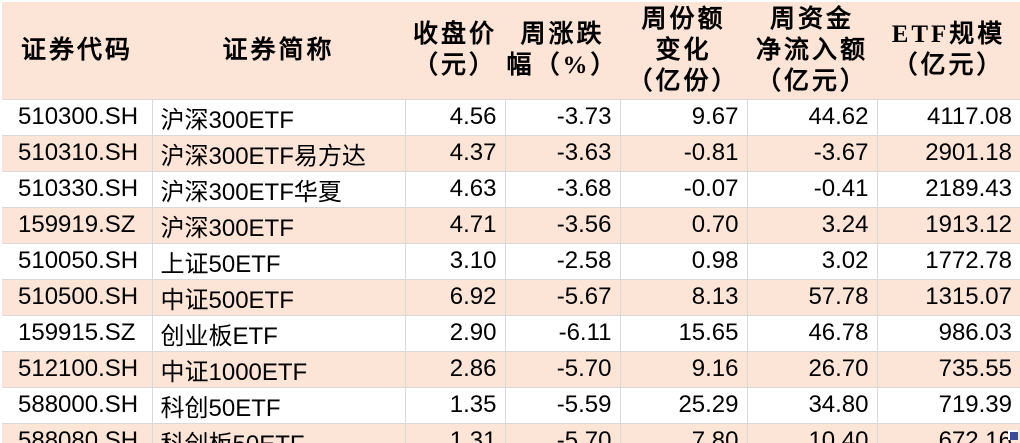  I want to click on cell: 2189.43, so click(948, 189).